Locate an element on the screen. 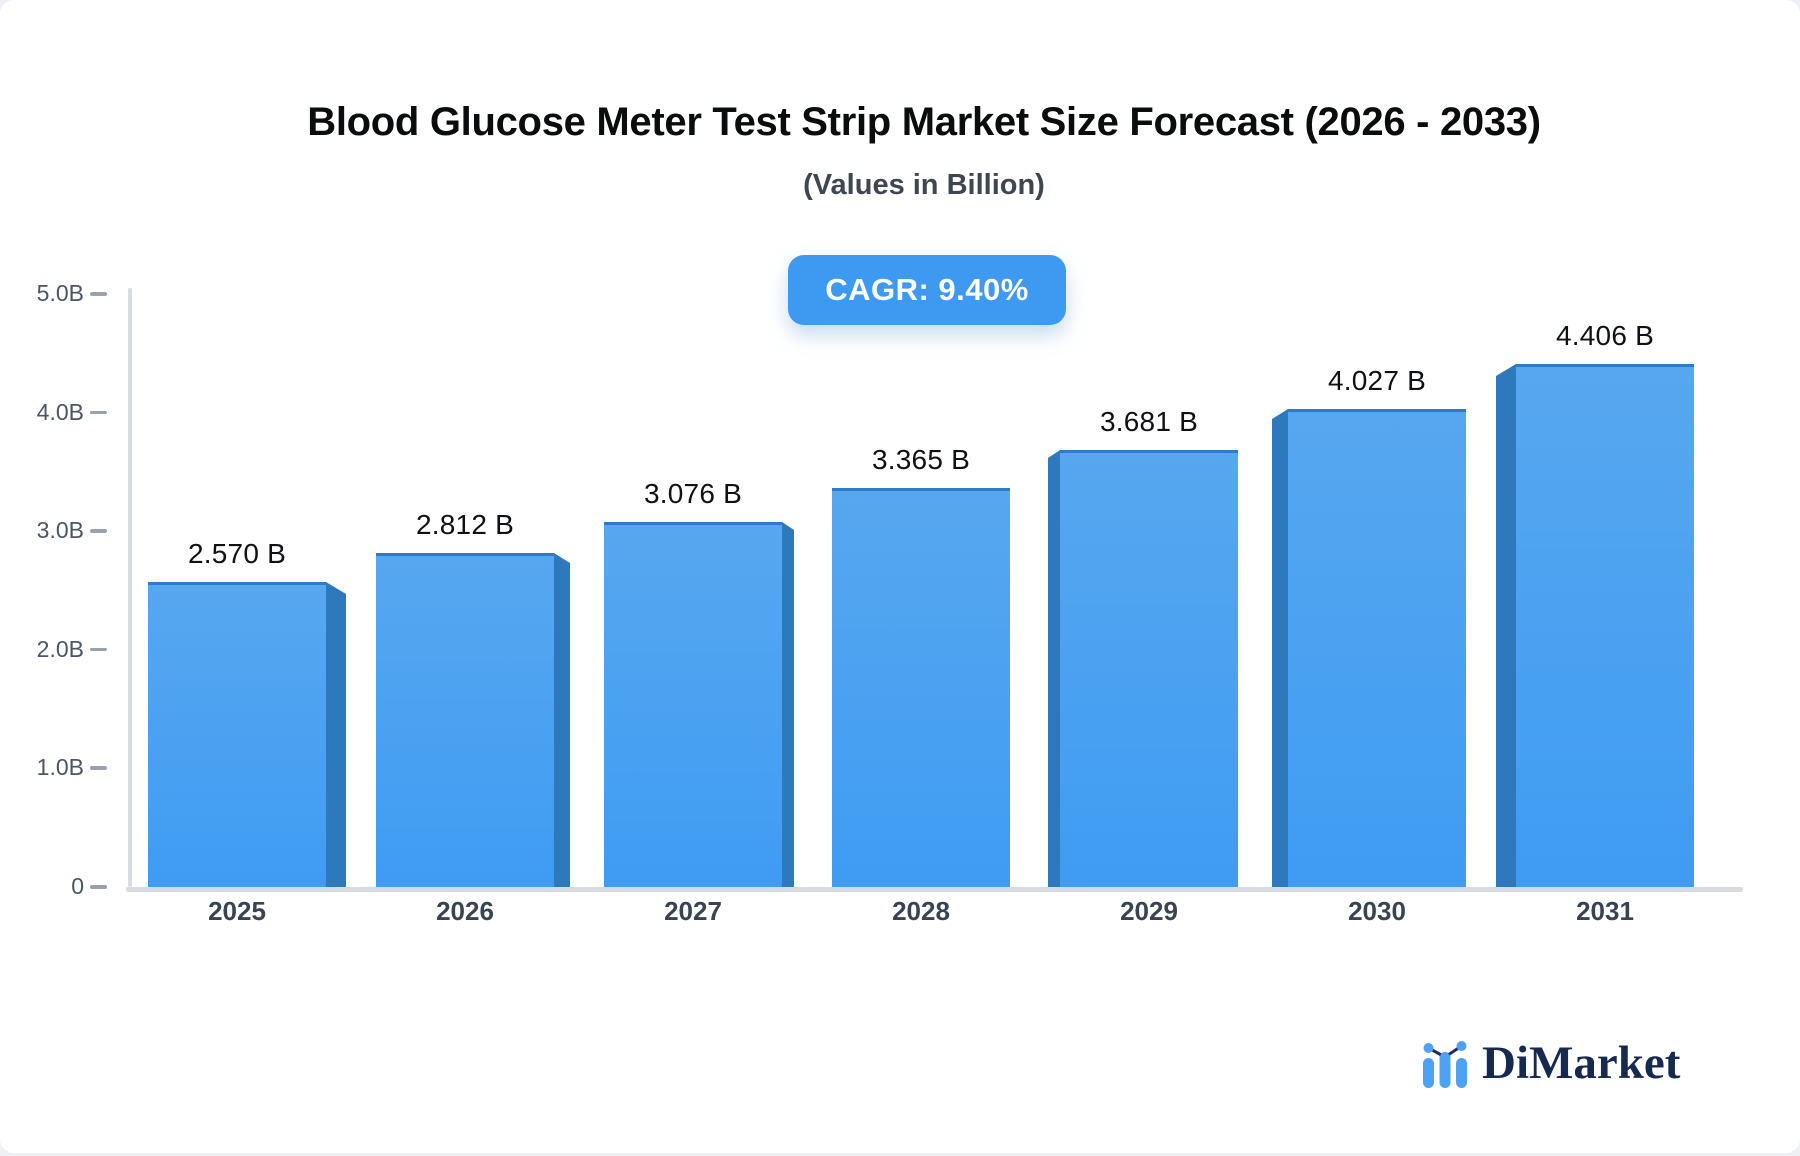 Image resolution: width=1800 pixels, height=1156 pixels. brand-name: DiMarket is located at coordinates (1581, 1063).